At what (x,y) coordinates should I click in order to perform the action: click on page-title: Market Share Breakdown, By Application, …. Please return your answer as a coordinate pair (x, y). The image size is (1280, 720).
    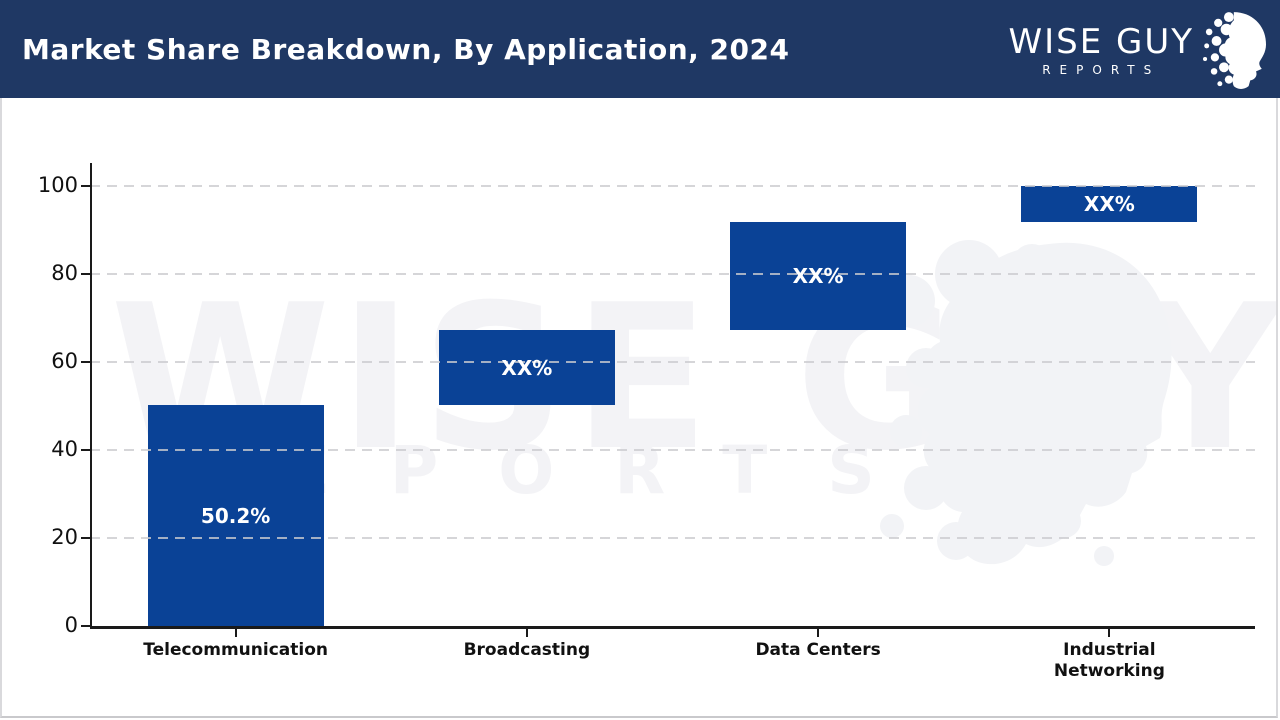
    Looking at the image, I should click on (406, 49).